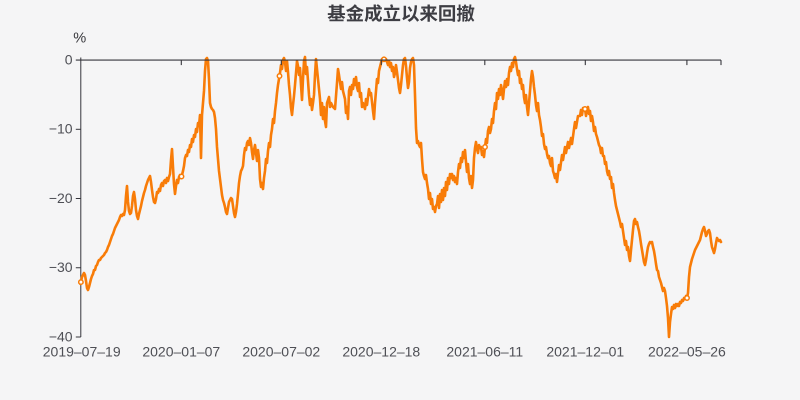 This screenshot has width=800, height=400. What do you see at coordinates (585, 352) in the screenshot?
I see `svg-text: 2021–12–01` at bounding box center [585, 352].